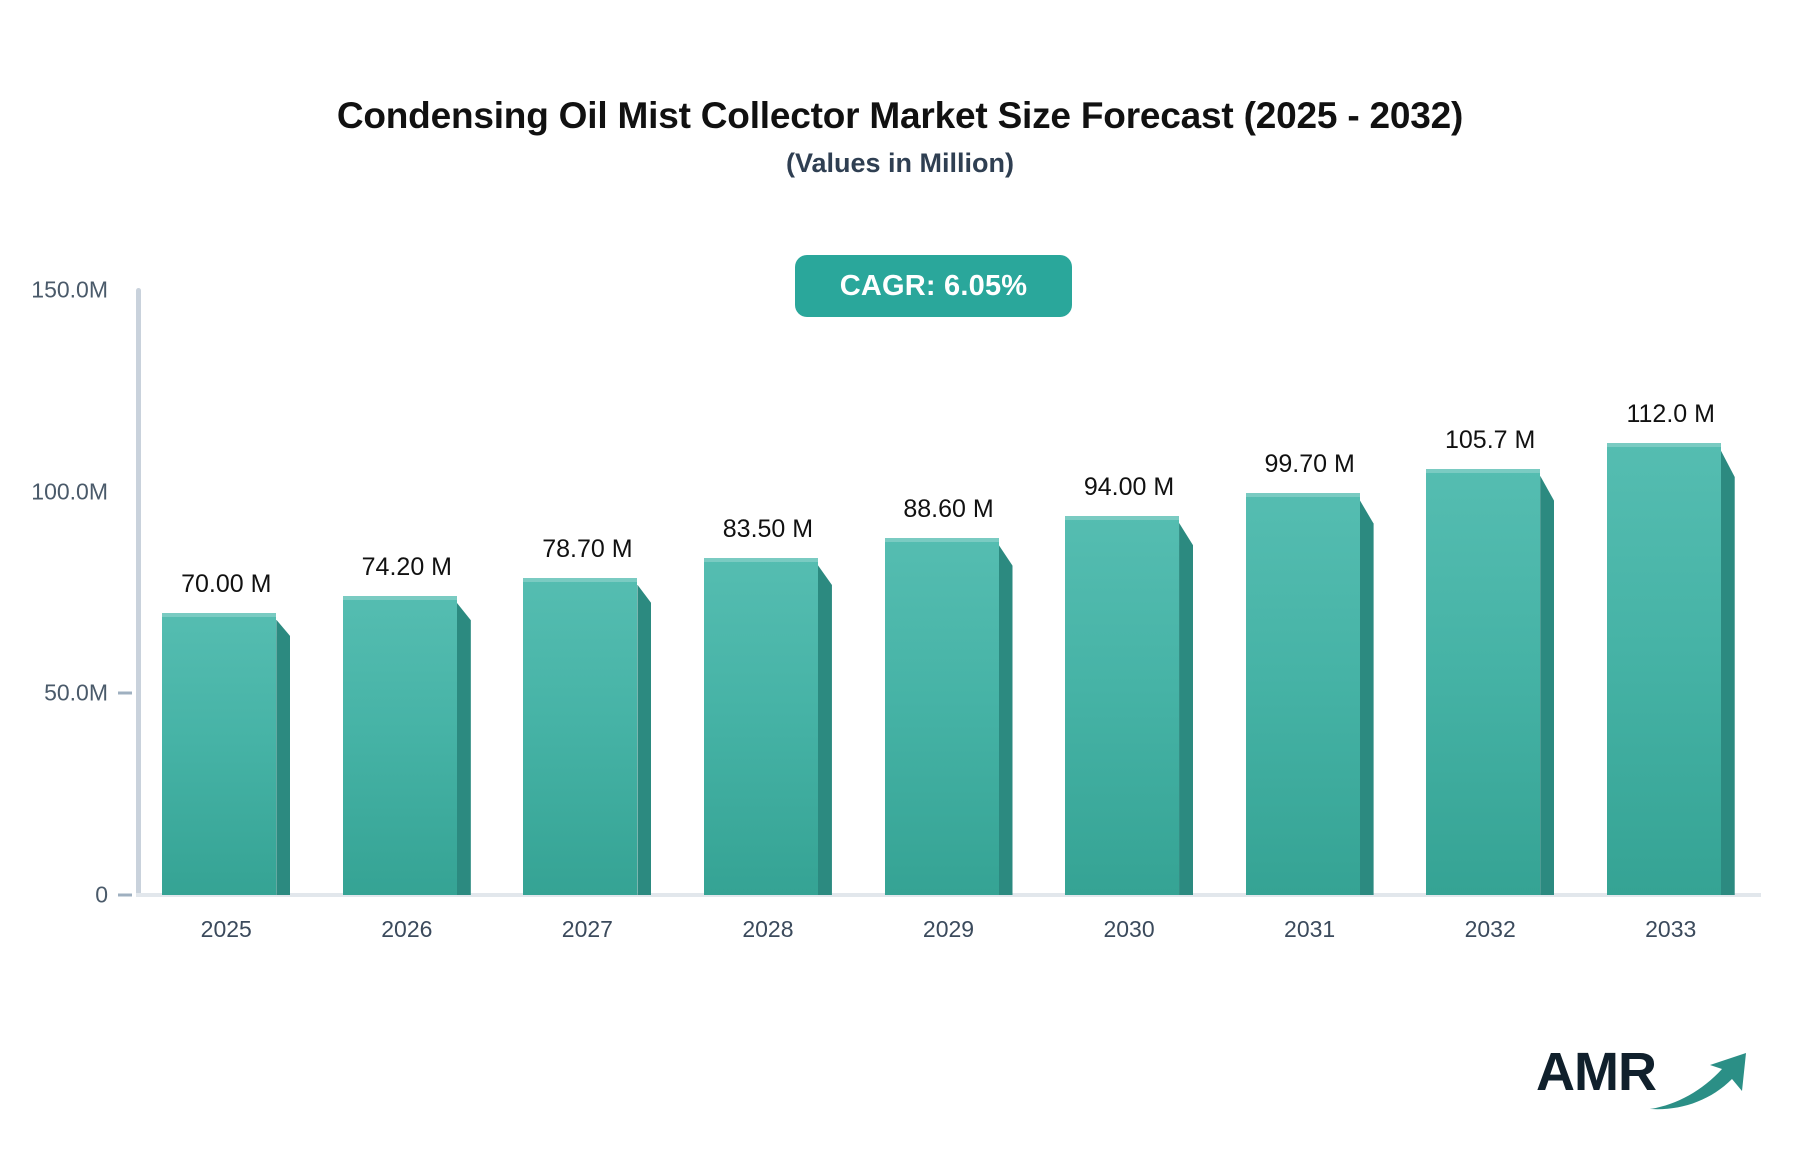  I want to click on bar-column: 78.70 M, so click(587, 592).